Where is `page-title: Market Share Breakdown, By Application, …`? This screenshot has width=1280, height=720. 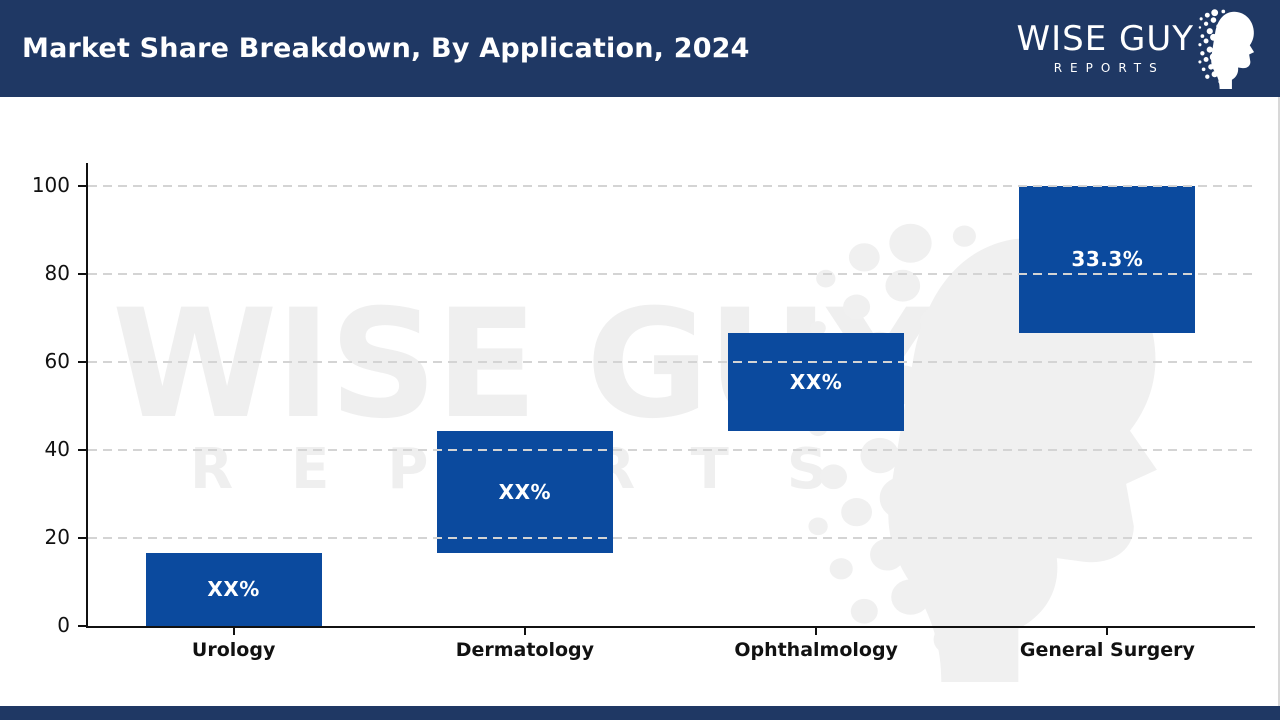
page-title: Market Share Breakdown, By Application, … is located at coordinates (386, 48).